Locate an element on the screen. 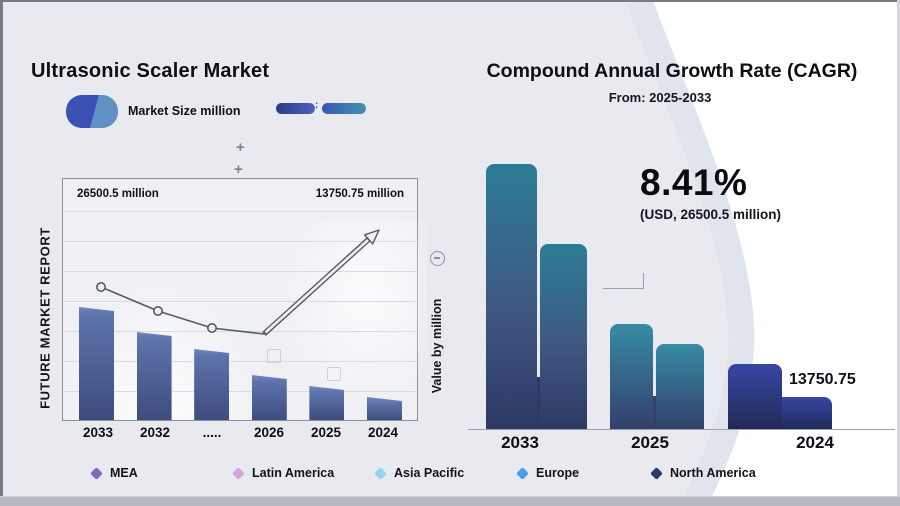 This screenshot has width=900, height=506. legend-item-mea: MEA is located at coordinates (114, 473).